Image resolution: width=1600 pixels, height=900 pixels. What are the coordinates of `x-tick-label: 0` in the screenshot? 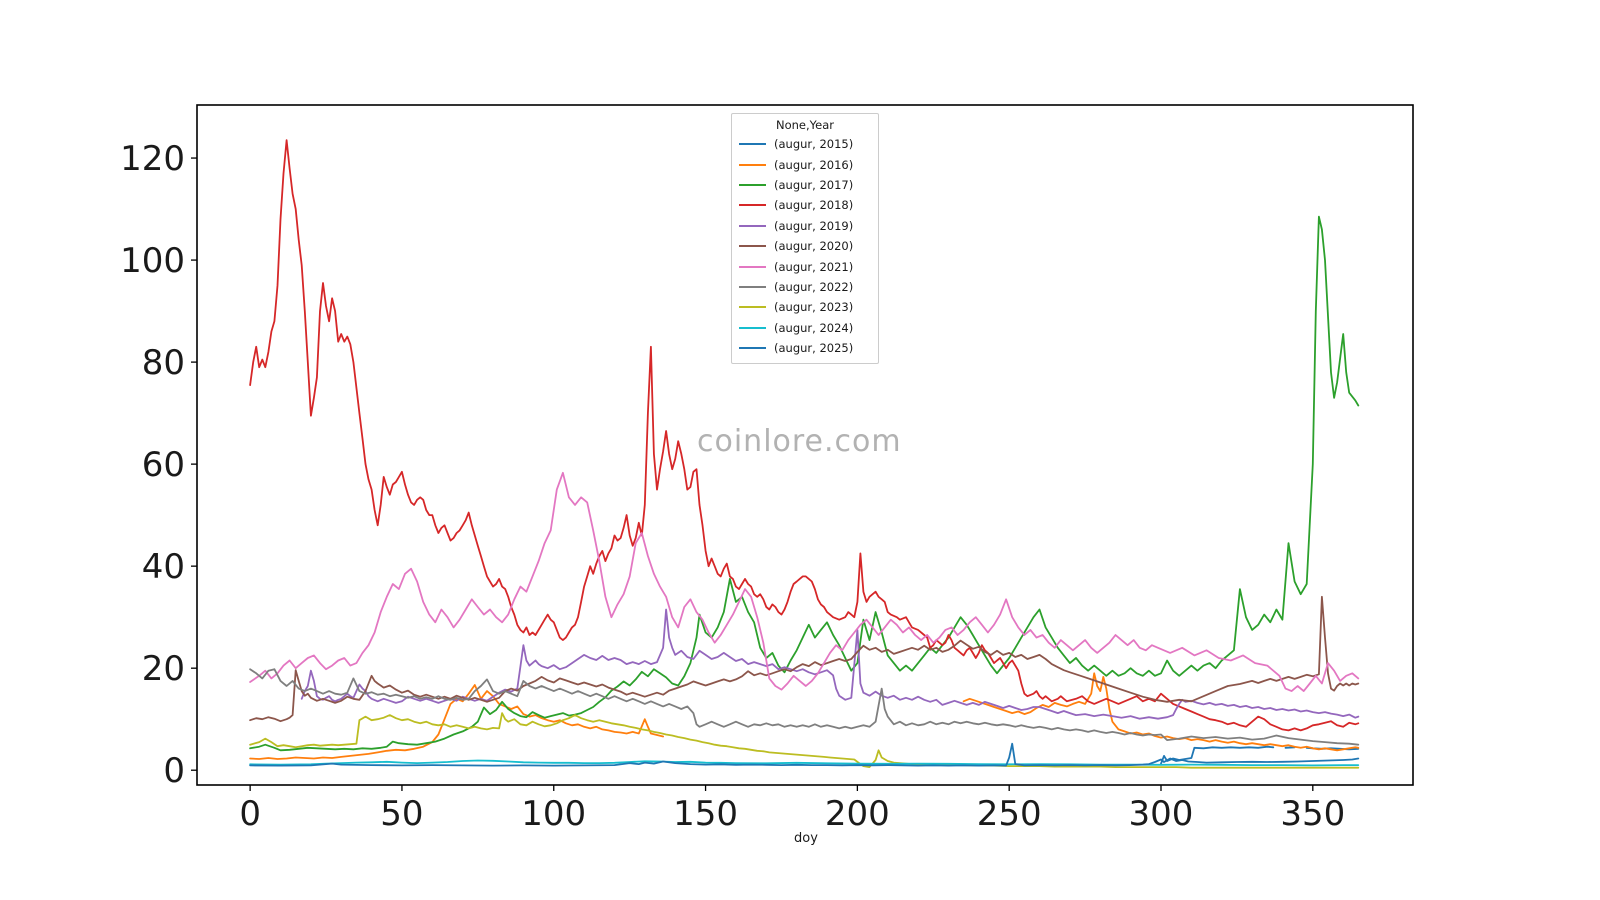 It's located at (250, 814).